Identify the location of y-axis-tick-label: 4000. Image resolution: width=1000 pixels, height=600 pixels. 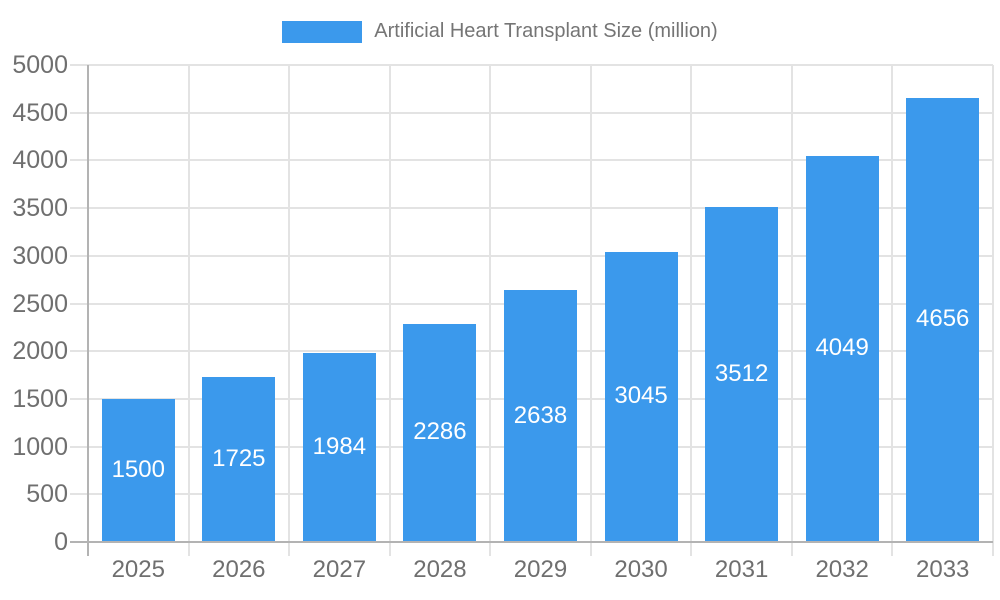
(40, 160).